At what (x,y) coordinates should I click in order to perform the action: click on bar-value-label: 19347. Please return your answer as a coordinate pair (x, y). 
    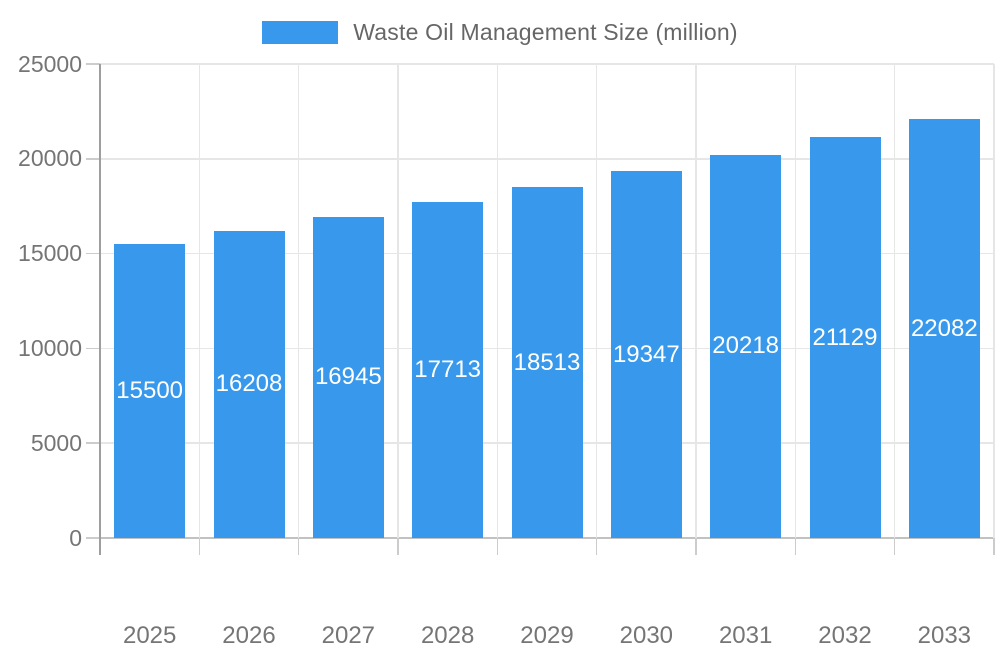
    Looking at the image, I should click on (646, 354).